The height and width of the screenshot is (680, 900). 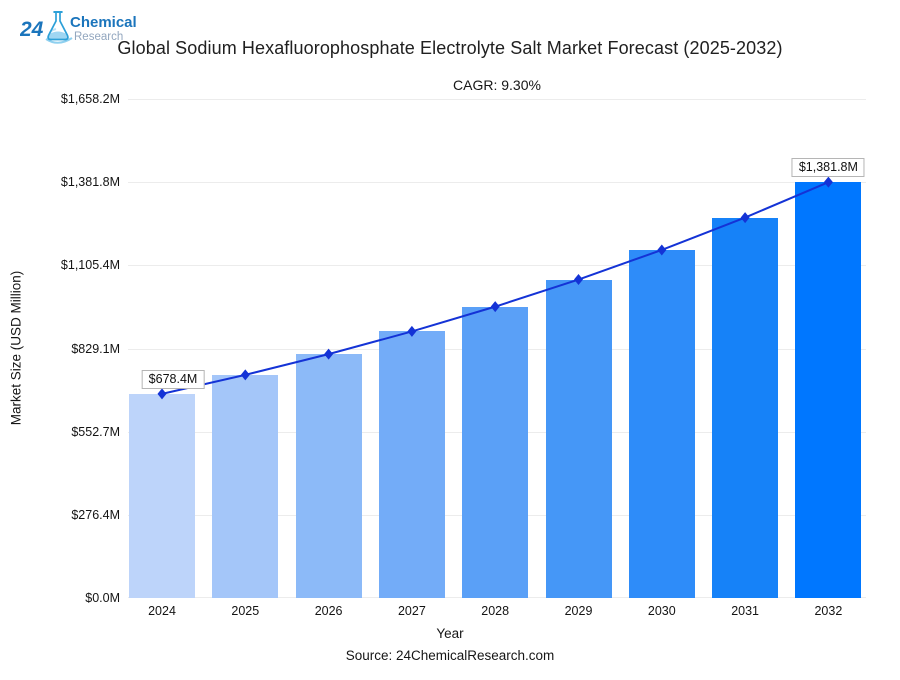 What do you see at coordinates (450, 633) in the screenshot?
I see `x-axis-title: Year` at bounding box center [450, 633].